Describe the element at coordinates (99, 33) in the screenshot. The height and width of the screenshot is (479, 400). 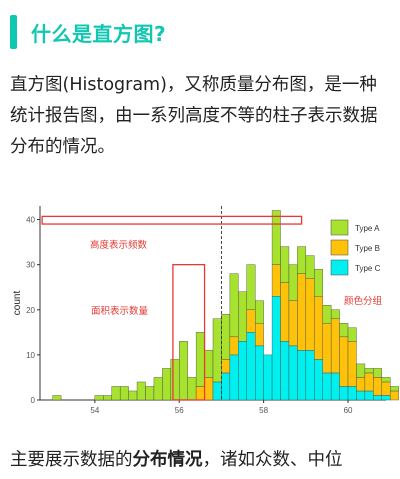
I see `page-title: 什么是直方图?` at that location.